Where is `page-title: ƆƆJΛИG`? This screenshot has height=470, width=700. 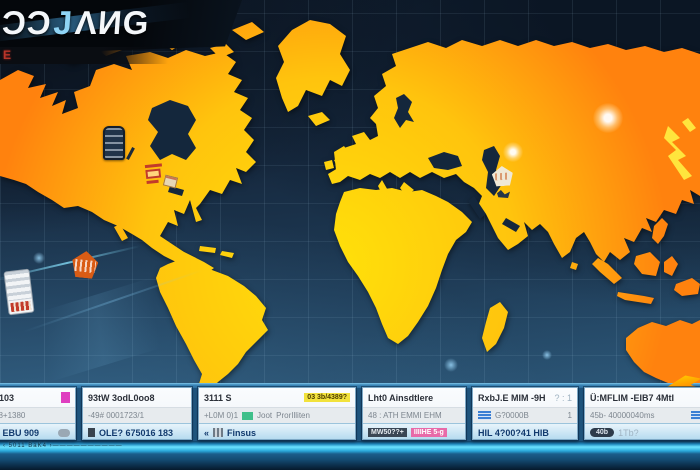
page-title: ƆƆJΛИG is located at coordinates (76, 23).